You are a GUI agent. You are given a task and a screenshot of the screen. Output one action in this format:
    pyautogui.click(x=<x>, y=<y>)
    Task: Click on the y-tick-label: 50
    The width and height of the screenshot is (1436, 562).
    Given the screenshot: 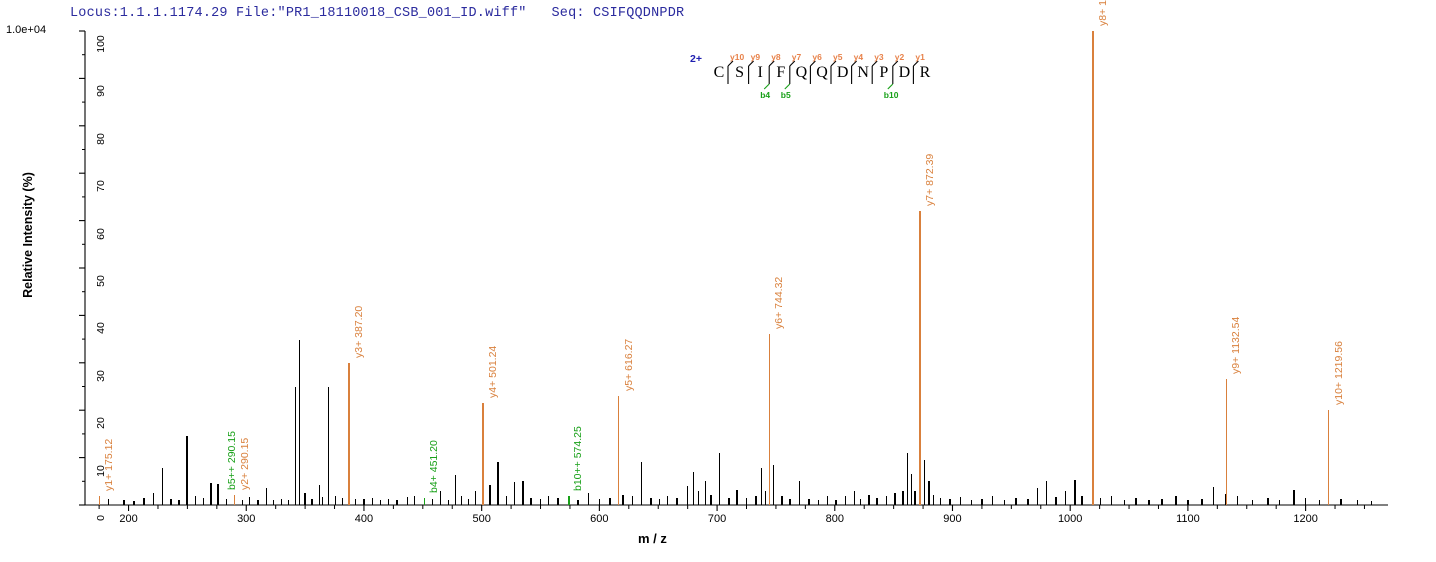 What is the action you would take?
    pyautogui.click(x=101, y=281)
    